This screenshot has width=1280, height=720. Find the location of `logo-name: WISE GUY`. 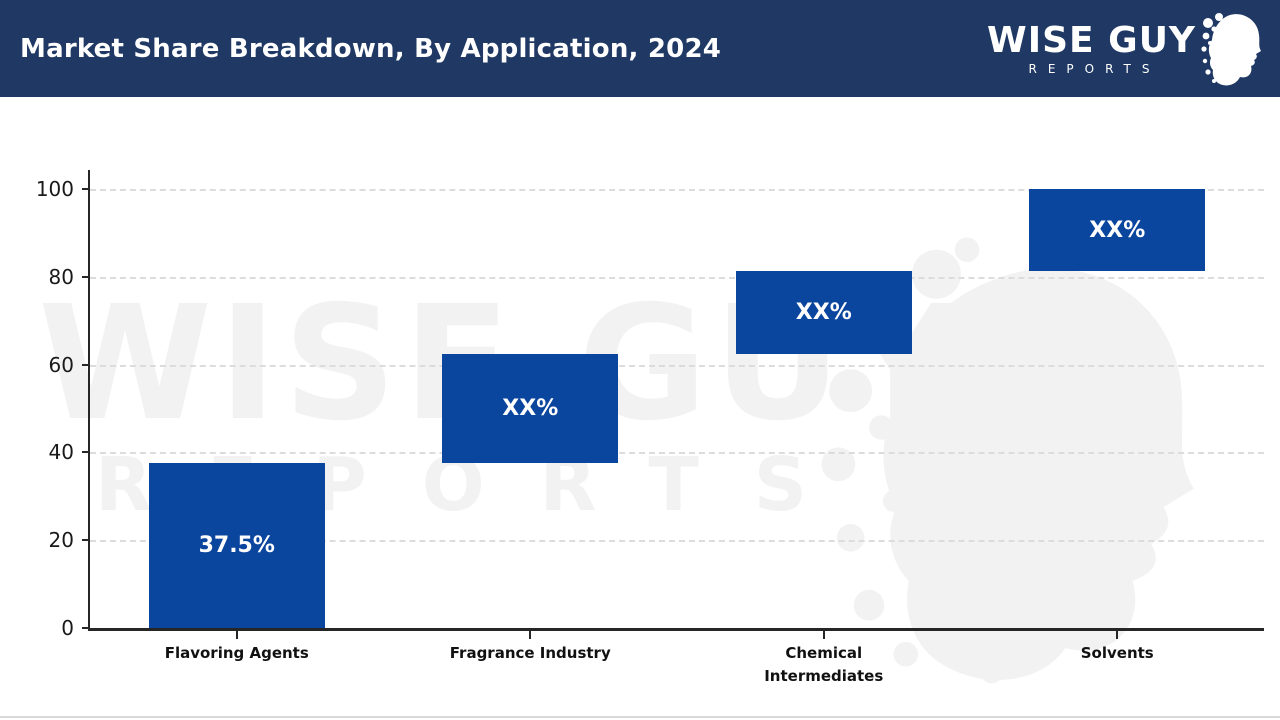

logo-name: WISE GUY is located at coordinates (1091, 40).